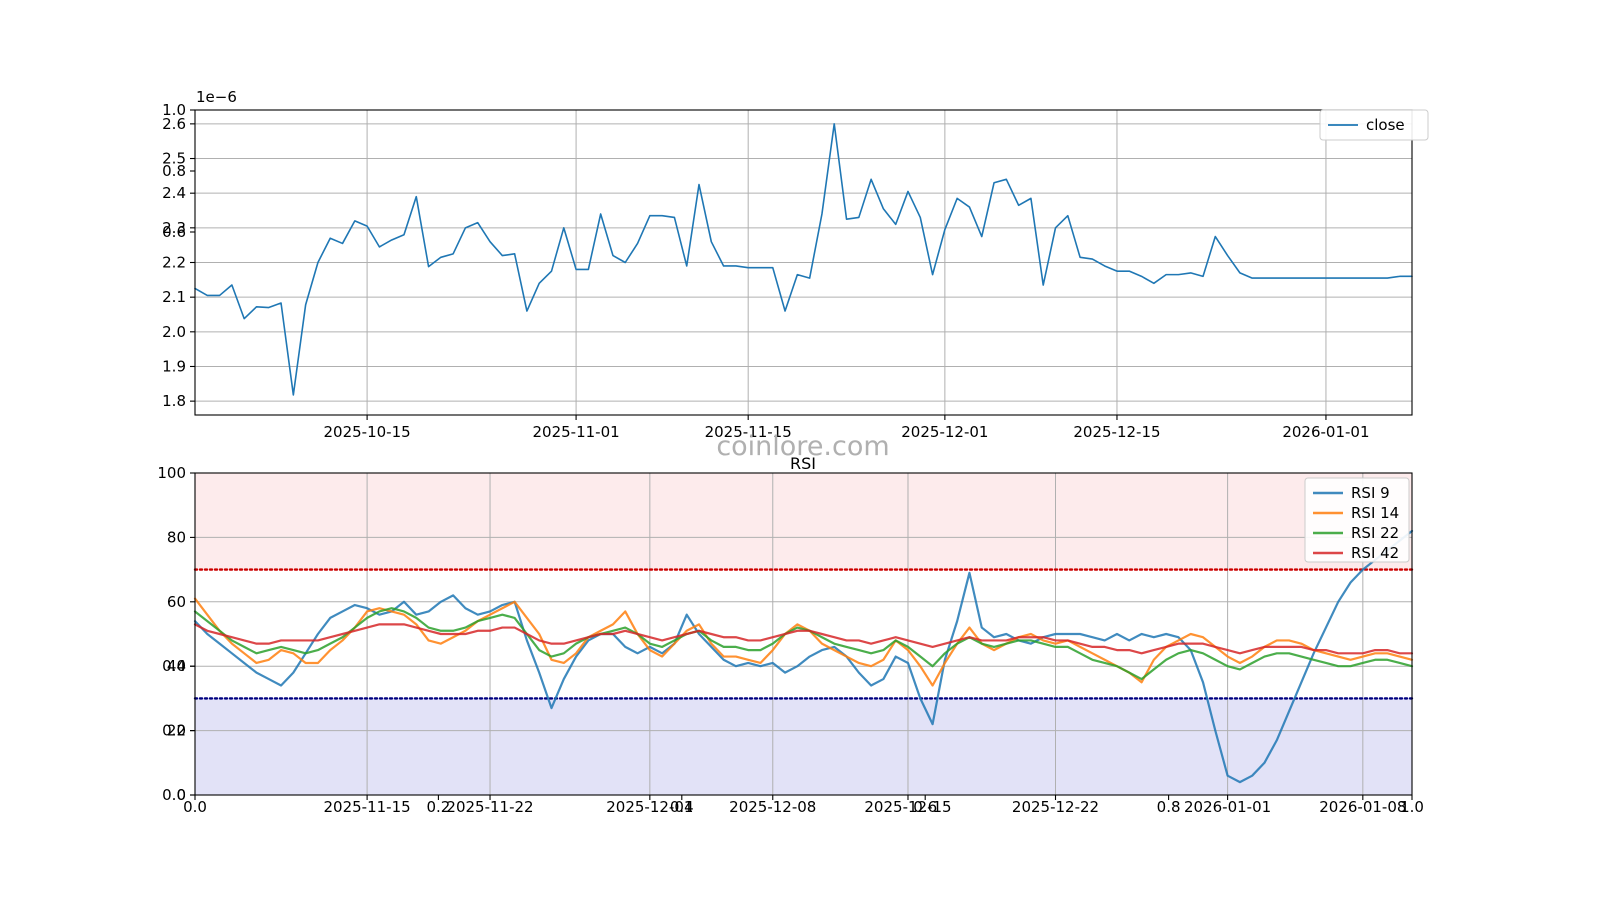  I want to click on rsi-y-axis-twin-ticks: 0.0 0.2 0.4, so click(178, 730).